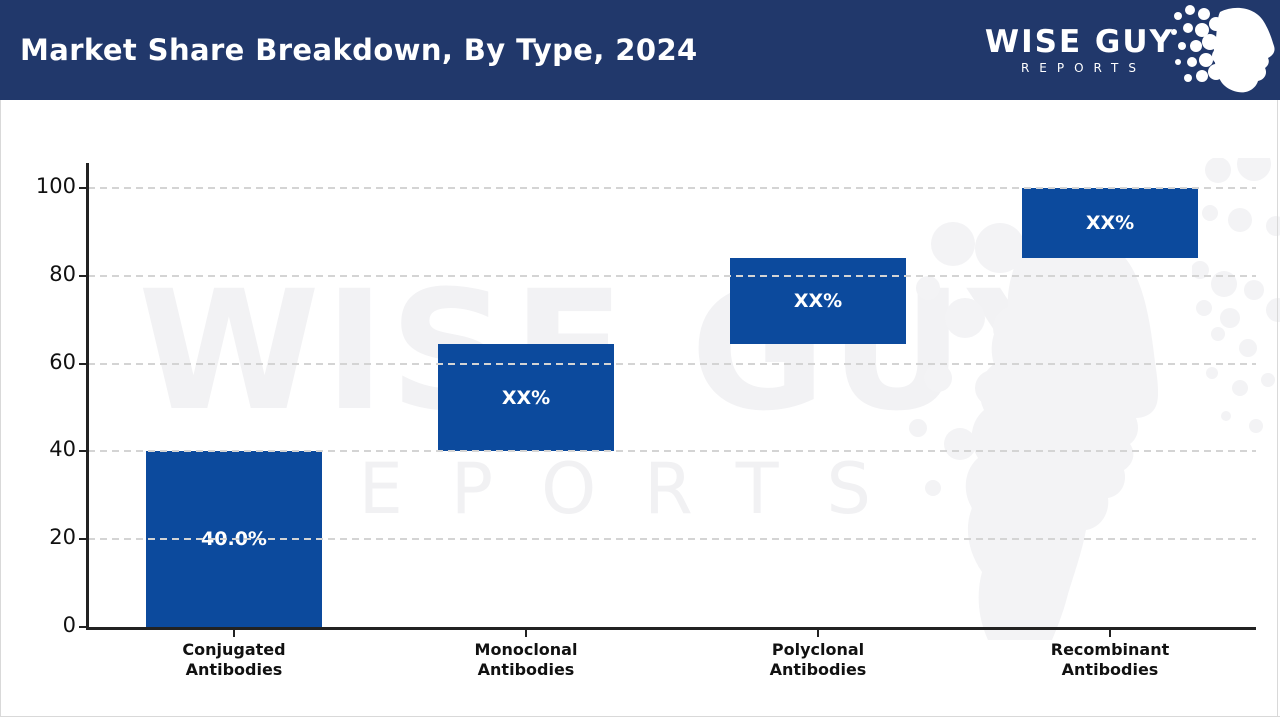  I want to click on y-axis-tick-label: 40, so click(62, 449).